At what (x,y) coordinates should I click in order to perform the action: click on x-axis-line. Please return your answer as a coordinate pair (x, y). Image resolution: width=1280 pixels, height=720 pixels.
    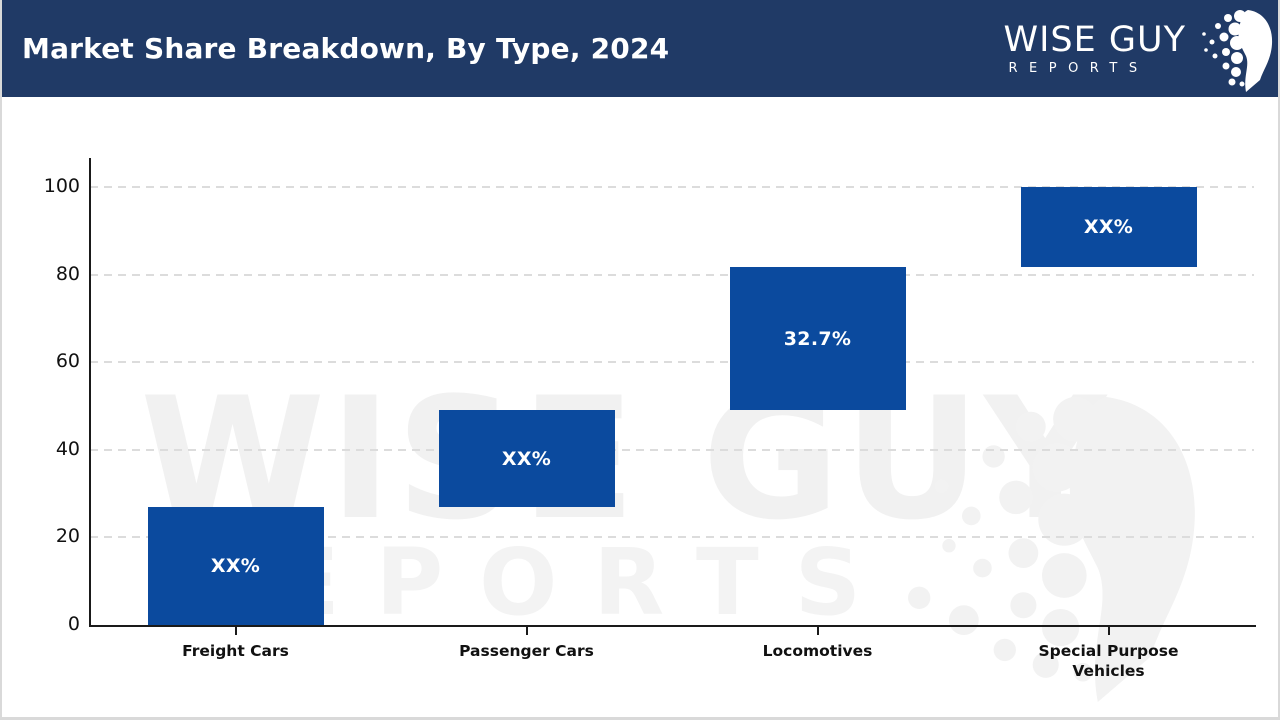
    Looking at the image, I should click on (672, 626).